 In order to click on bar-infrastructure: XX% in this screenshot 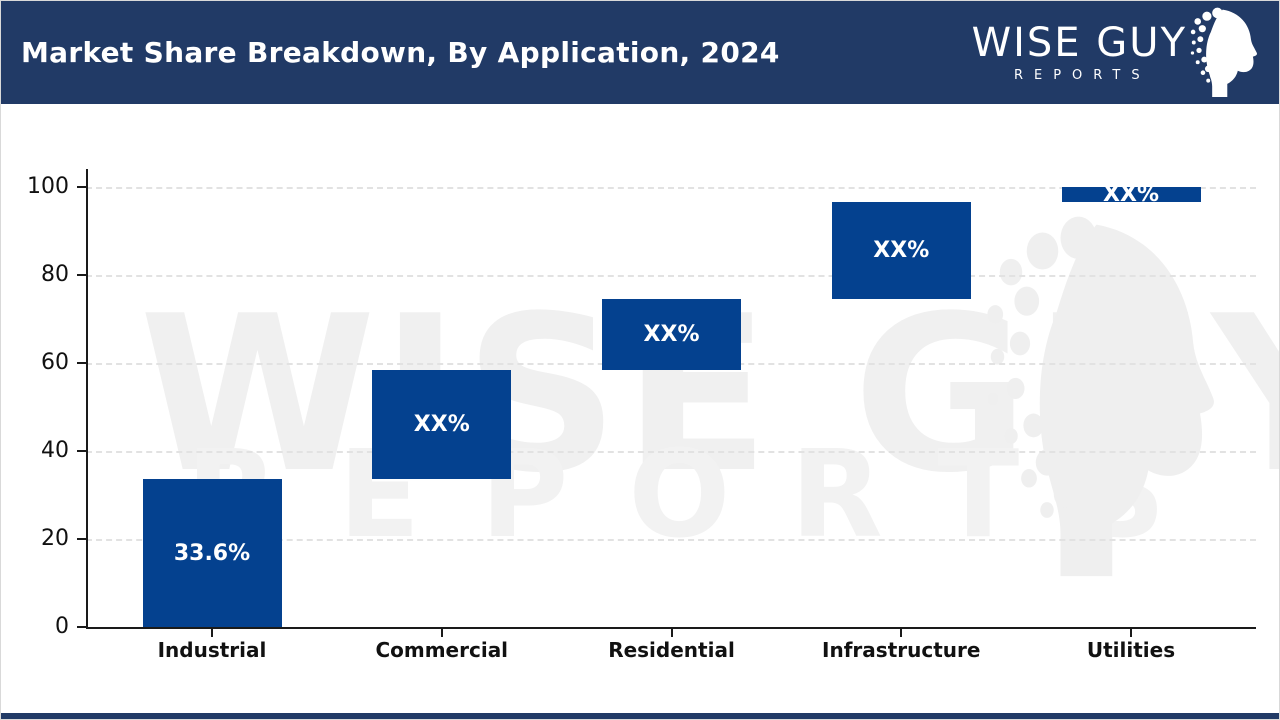, I will do `click(901, 250)`.